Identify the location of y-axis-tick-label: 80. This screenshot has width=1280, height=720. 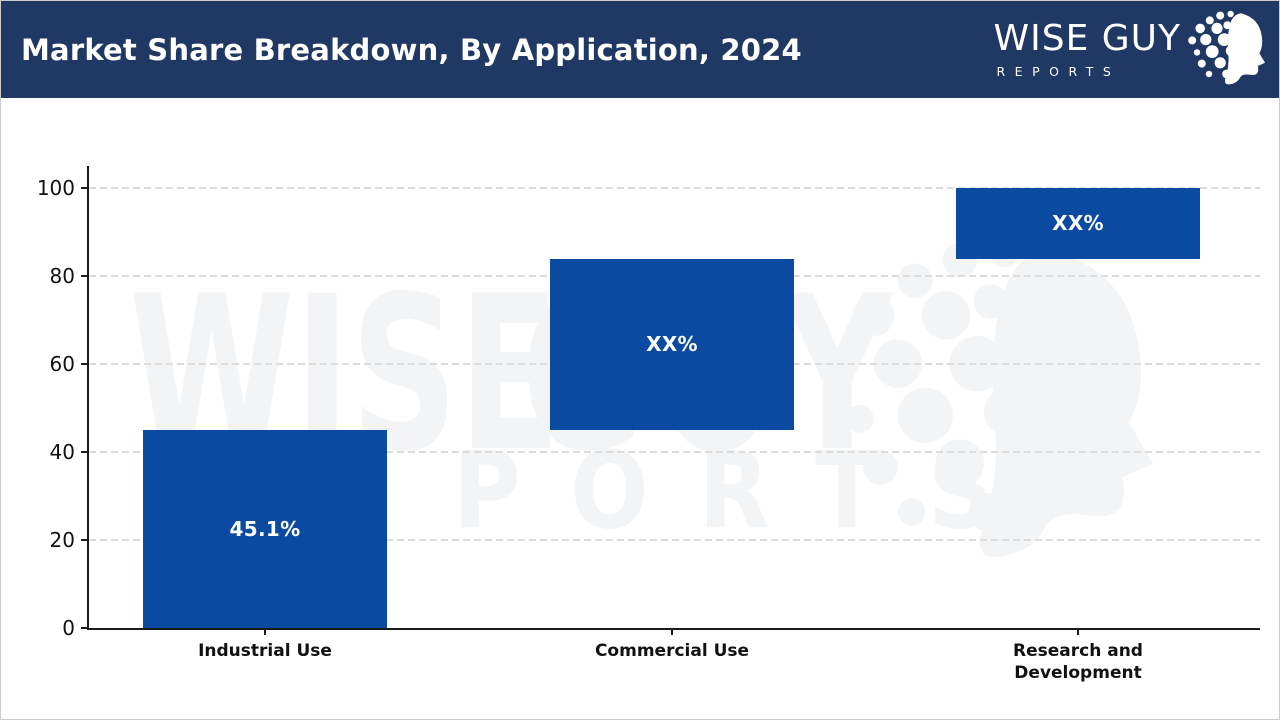
(62, 276).